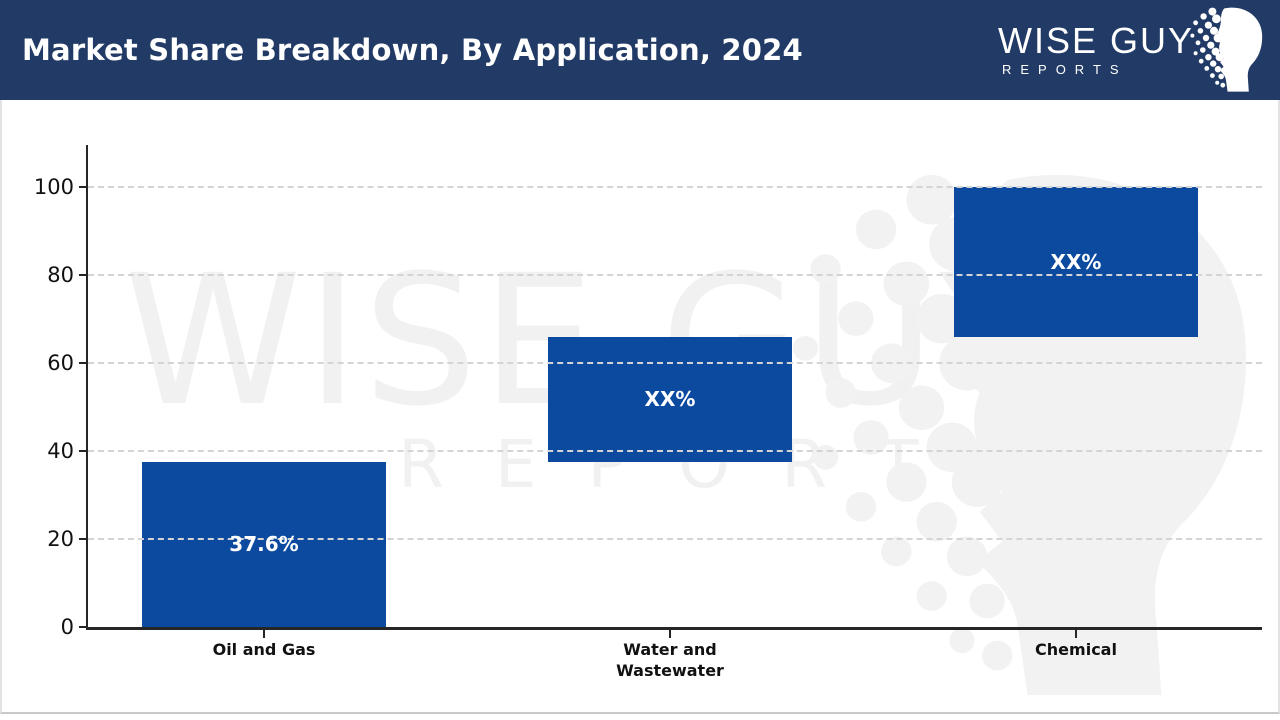  I want to click on x-category-label: Chemical, so click(1076, 649).